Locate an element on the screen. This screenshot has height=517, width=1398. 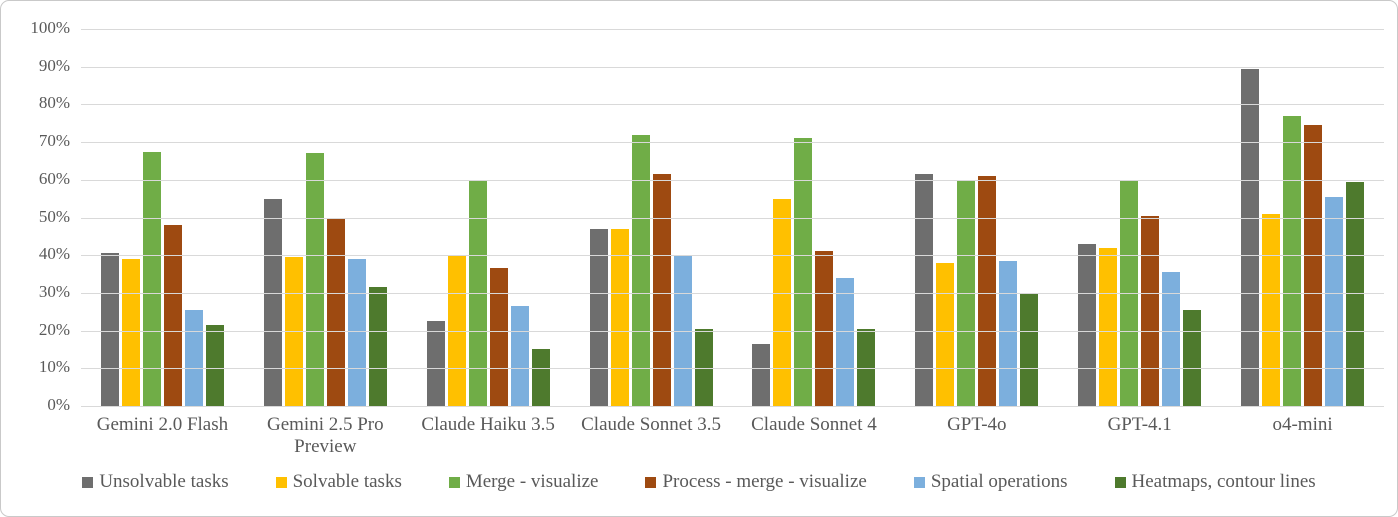
legend-item-solvable-tasks: Solvable tasks is located at coordinates (338, 482).